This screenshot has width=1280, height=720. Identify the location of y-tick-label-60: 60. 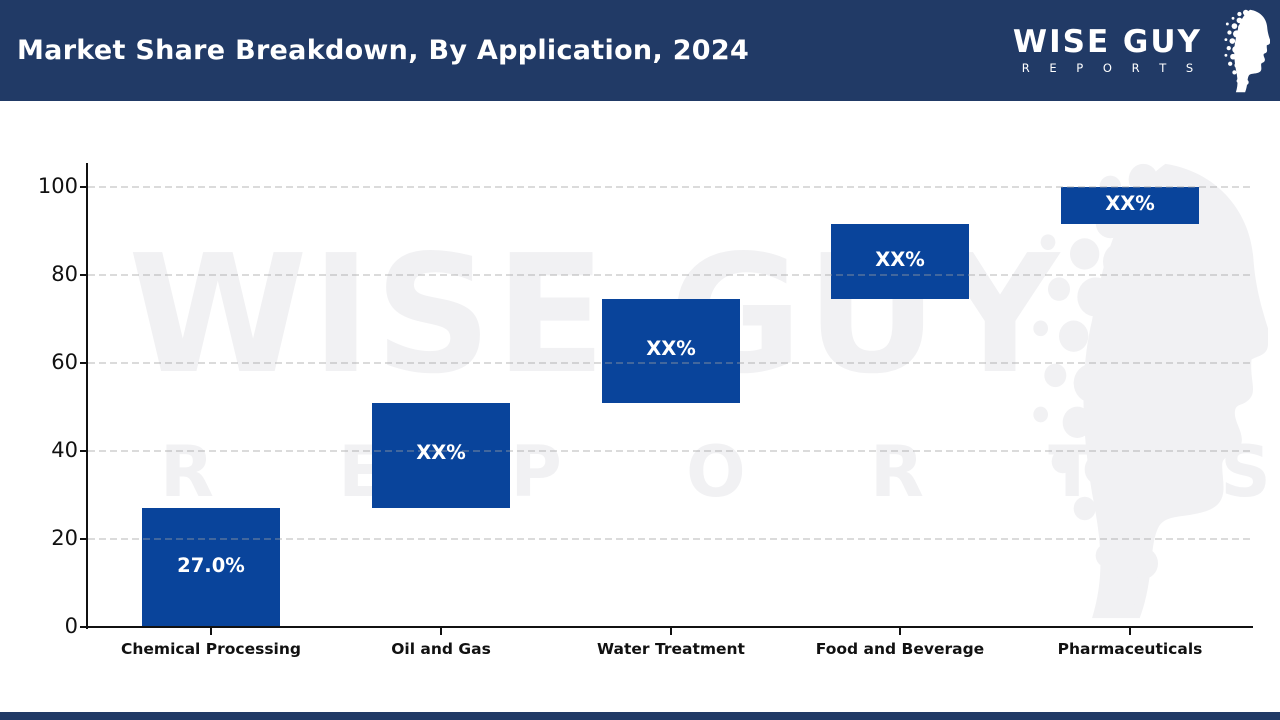
(64, 362).